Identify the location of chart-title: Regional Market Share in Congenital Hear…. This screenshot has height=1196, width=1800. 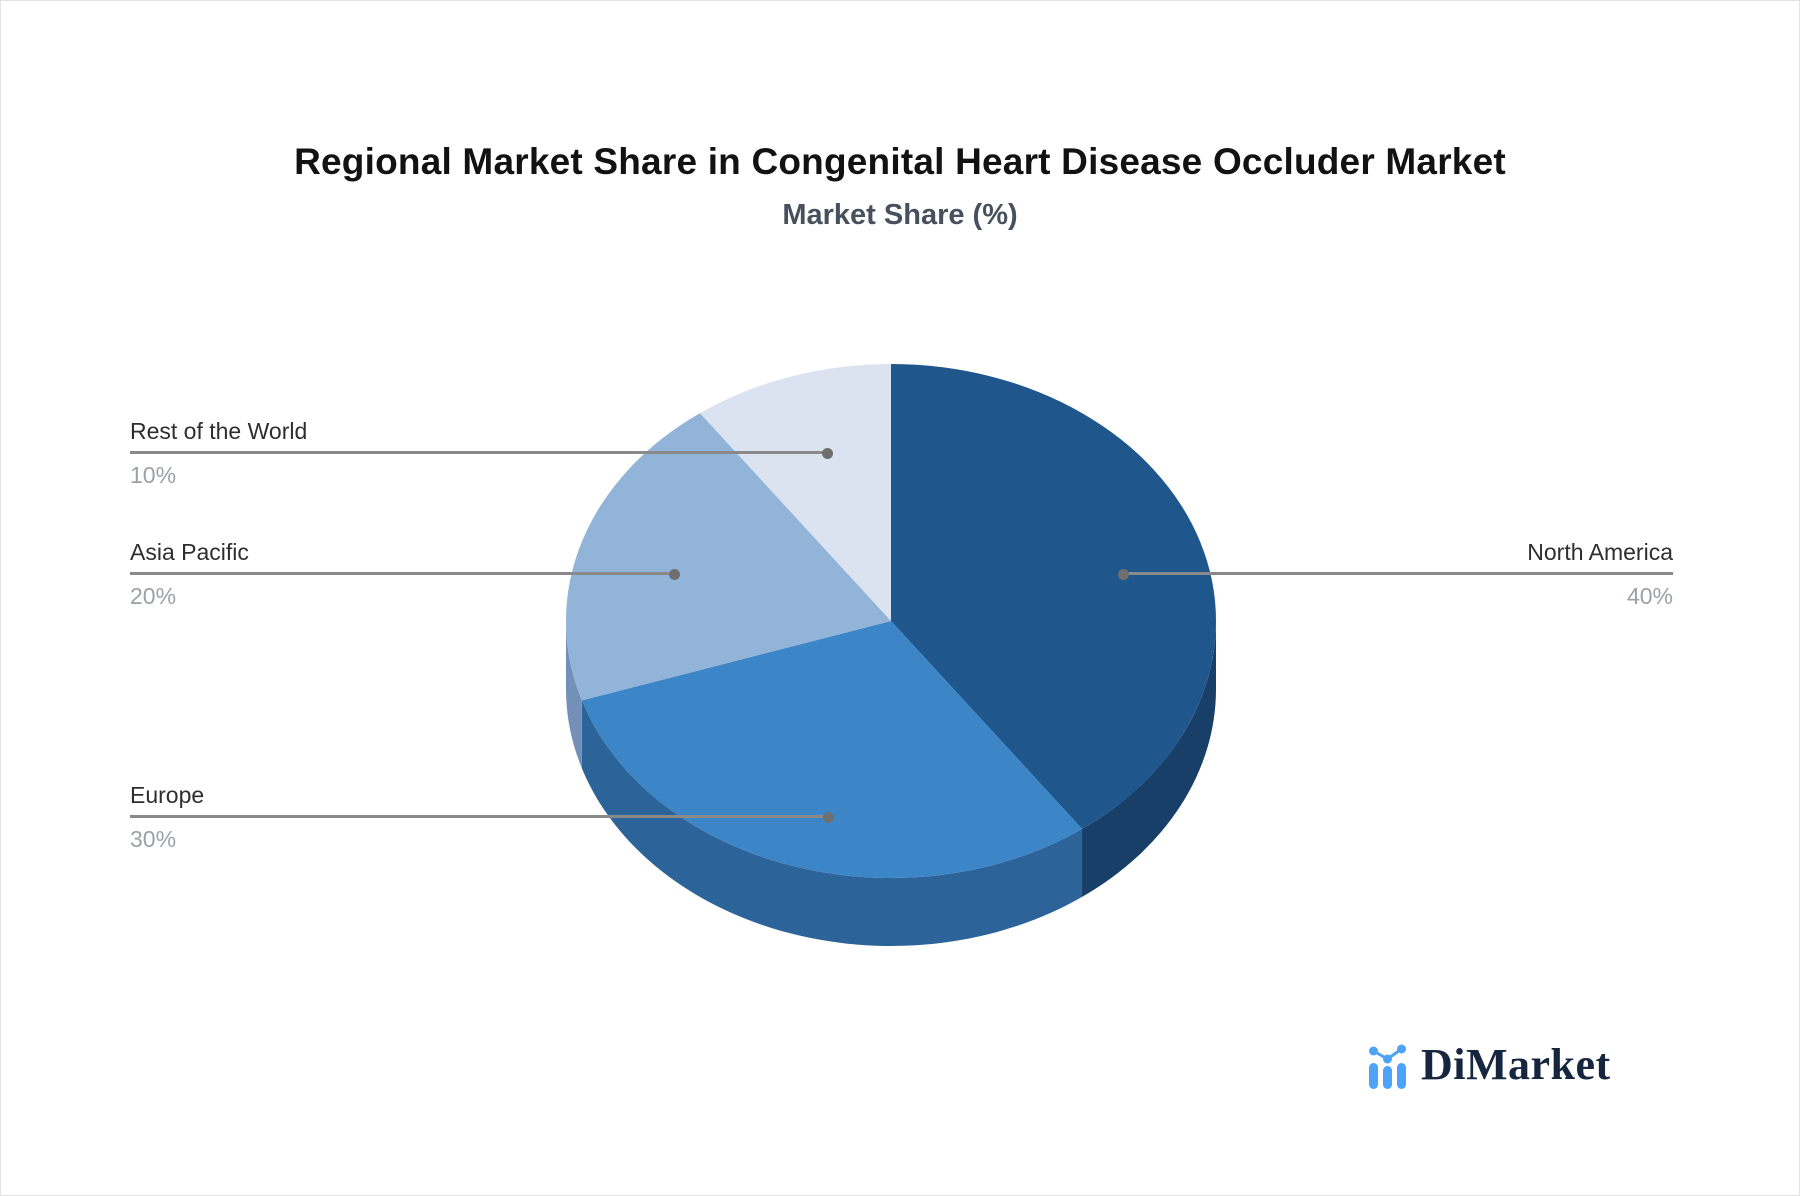
(900, 161).